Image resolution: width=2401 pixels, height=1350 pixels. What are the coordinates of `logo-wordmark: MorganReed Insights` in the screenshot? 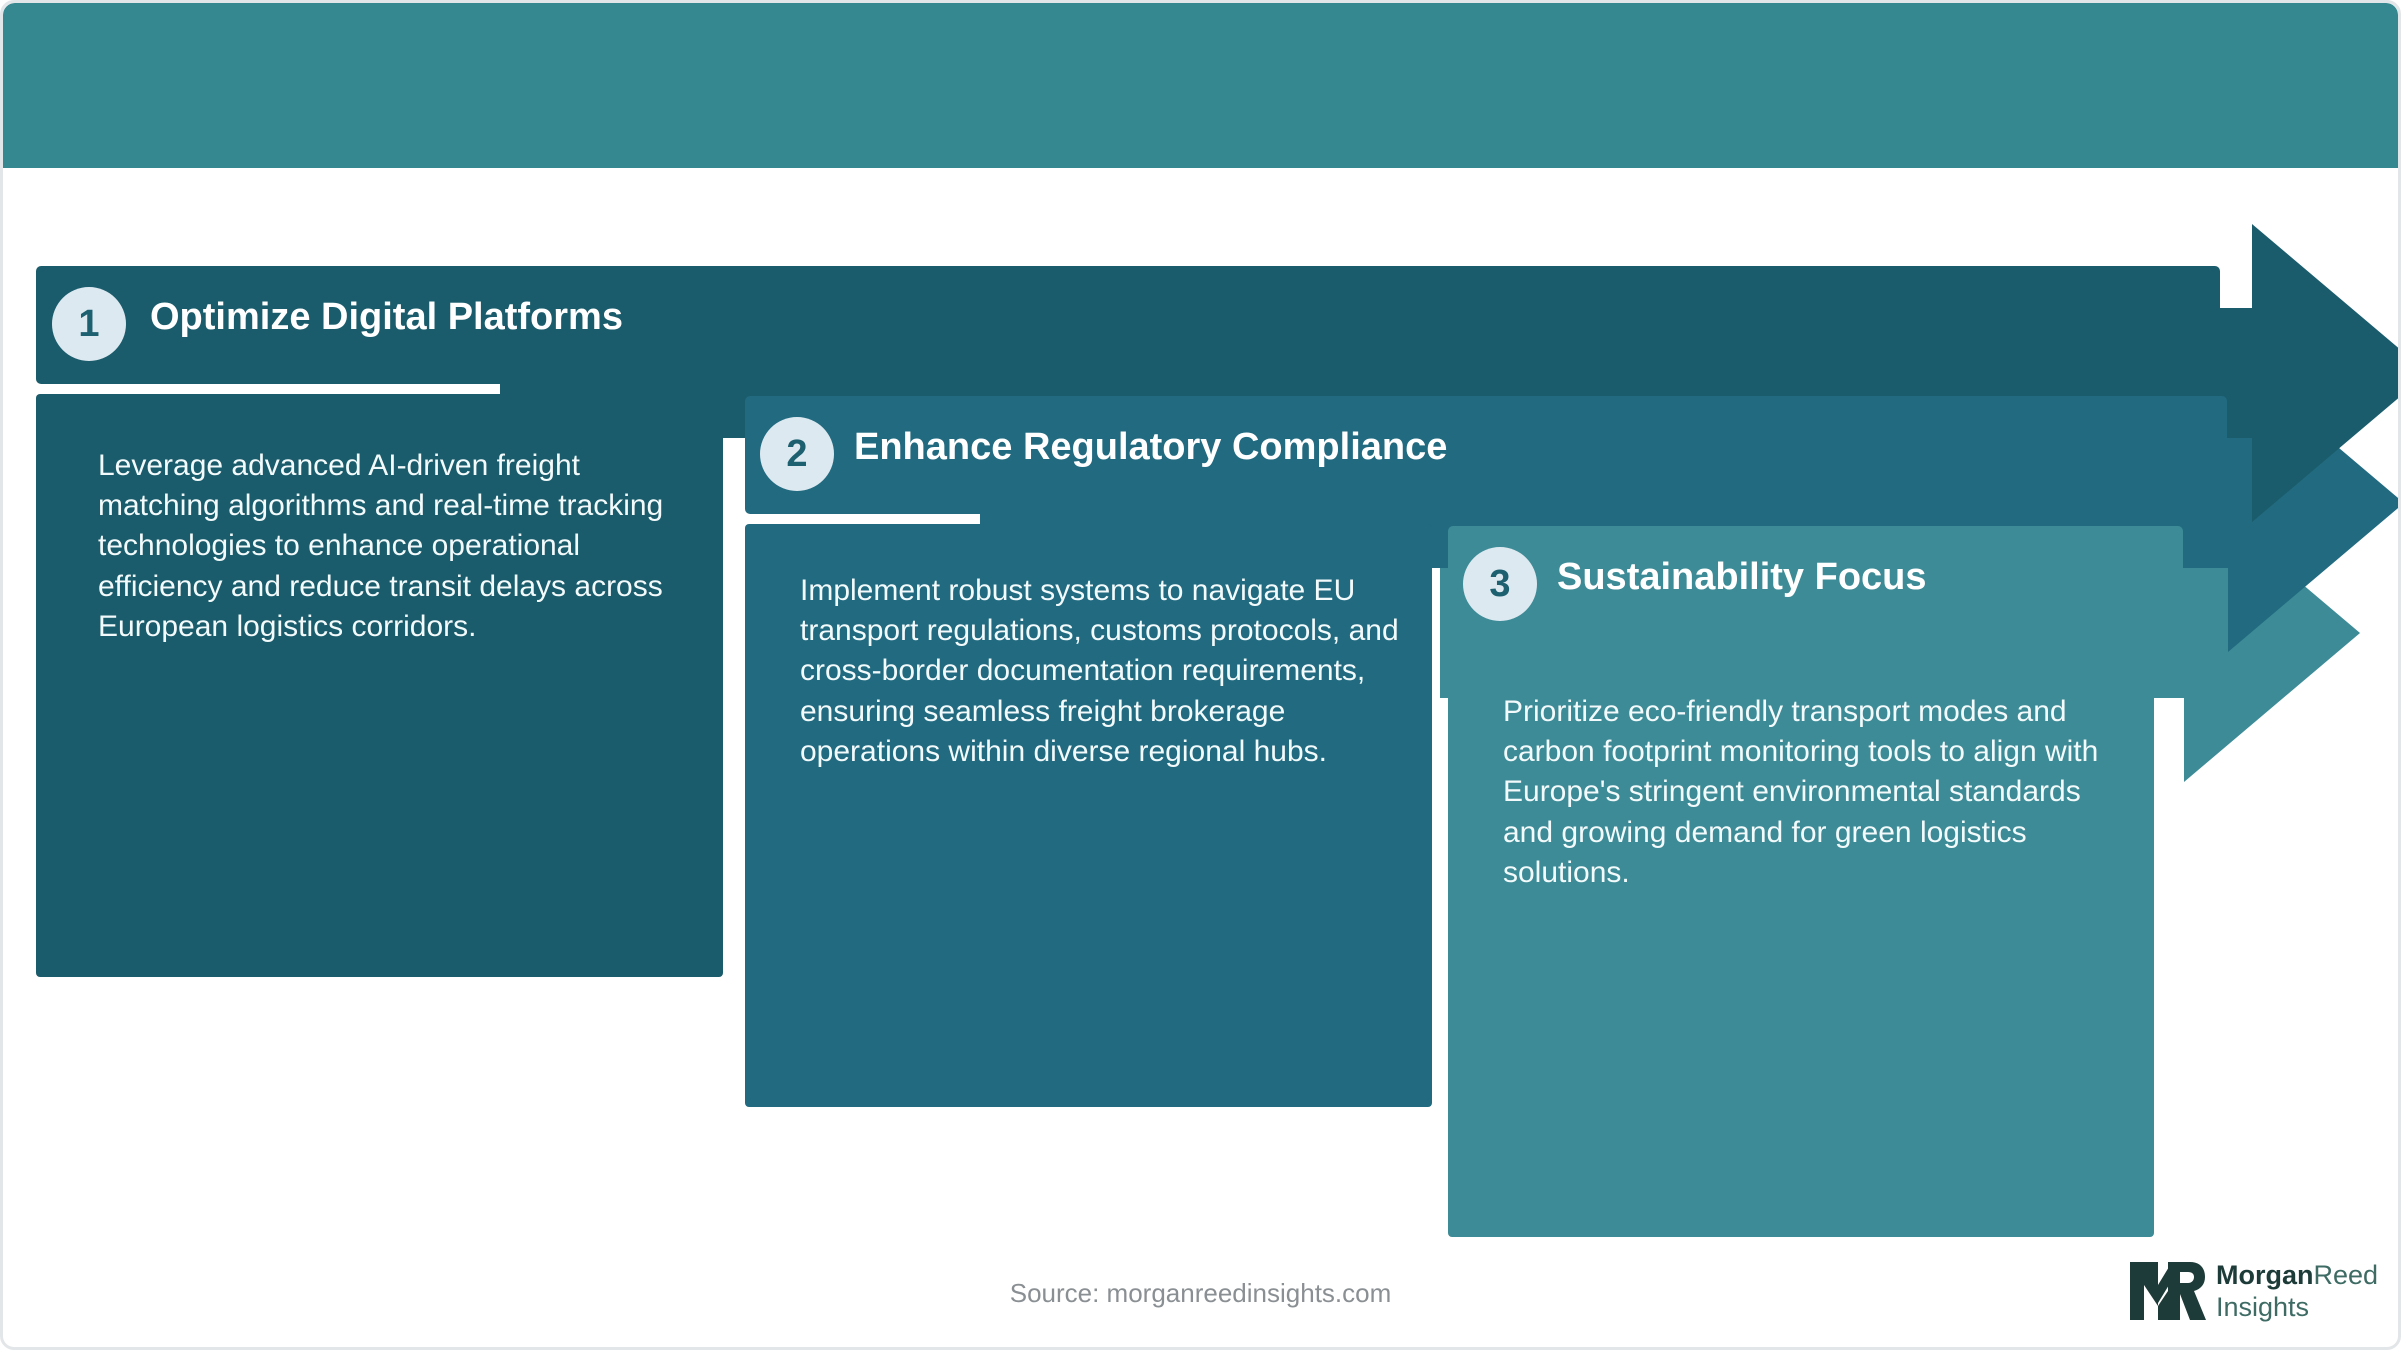 It's located at (2297, 1290).